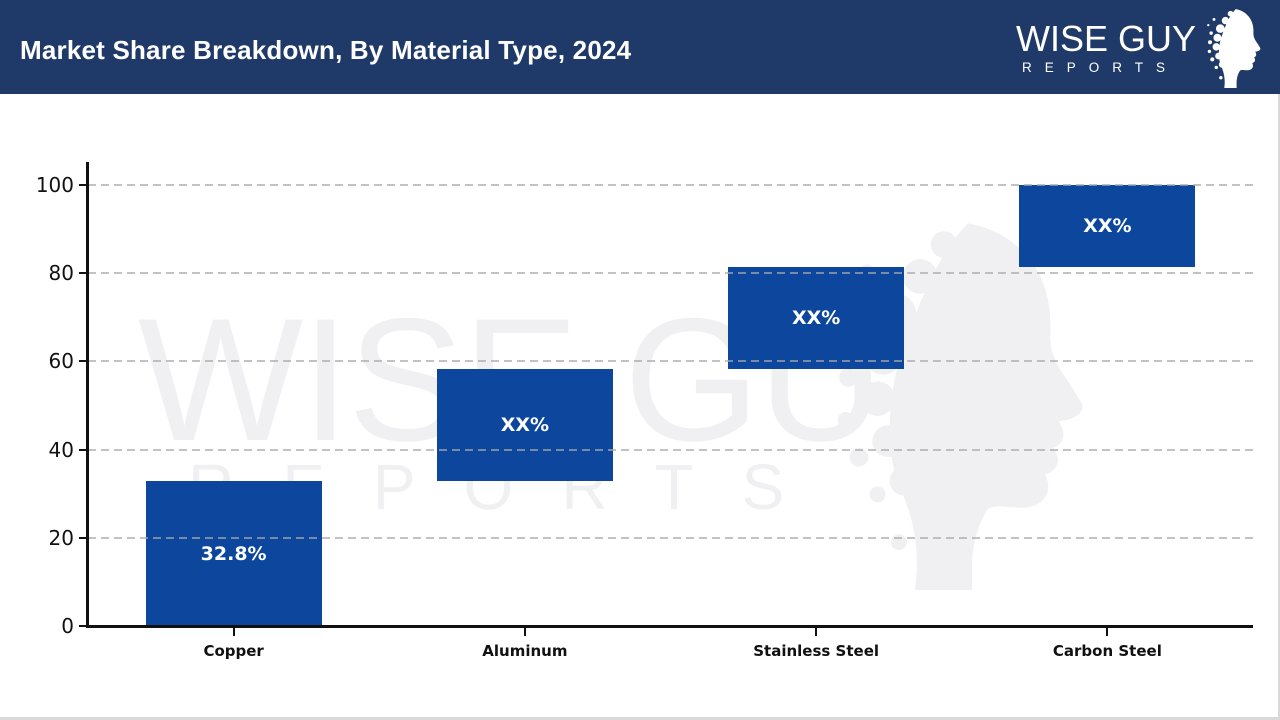 This screenshot has height=720, width=1280. What do you see at coordinates (67, 626) in the screenshot?
I see `y-tick-label: 0` at bounding box center [67, 626].